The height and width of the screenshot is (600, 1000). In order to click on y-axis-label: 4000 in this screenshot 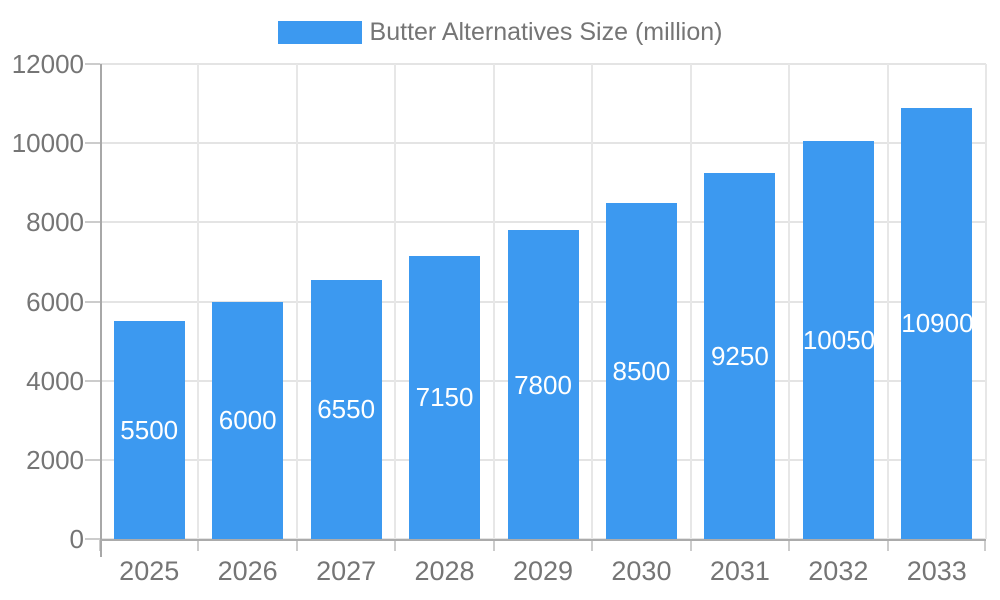, I will do `click(55, 380)`.